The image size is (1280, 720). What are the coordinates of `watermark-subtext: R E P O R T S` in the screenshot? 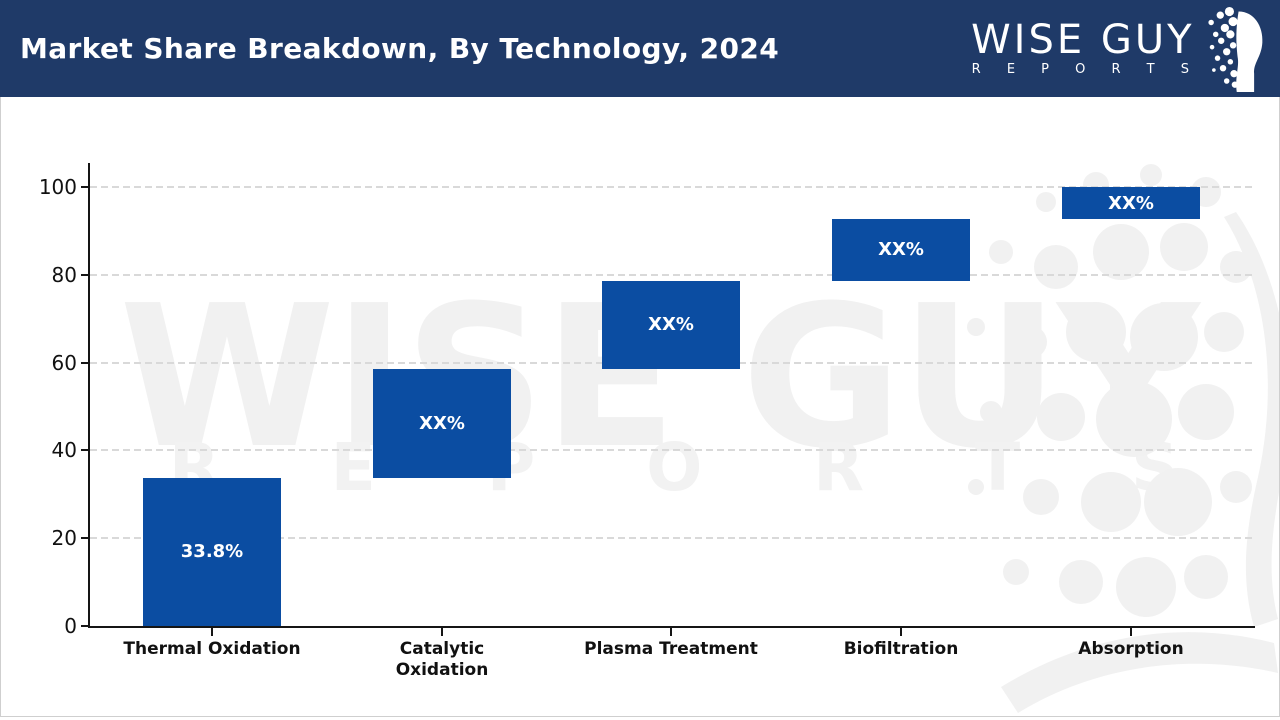 It's located at (696, 467).